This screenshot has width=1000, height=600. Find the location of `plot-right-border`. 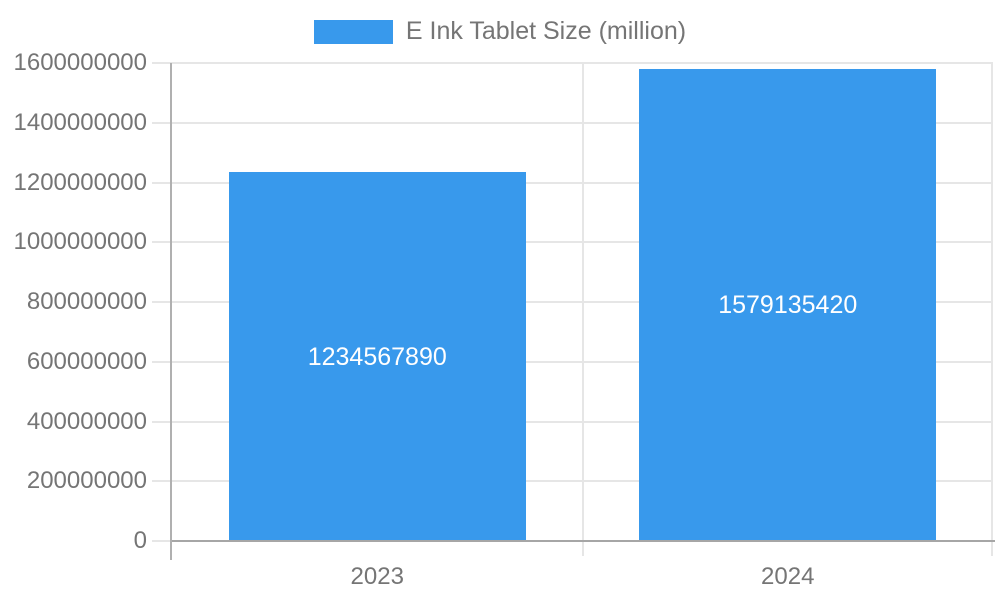

plot-right-border is located at coordinates (992, 309).